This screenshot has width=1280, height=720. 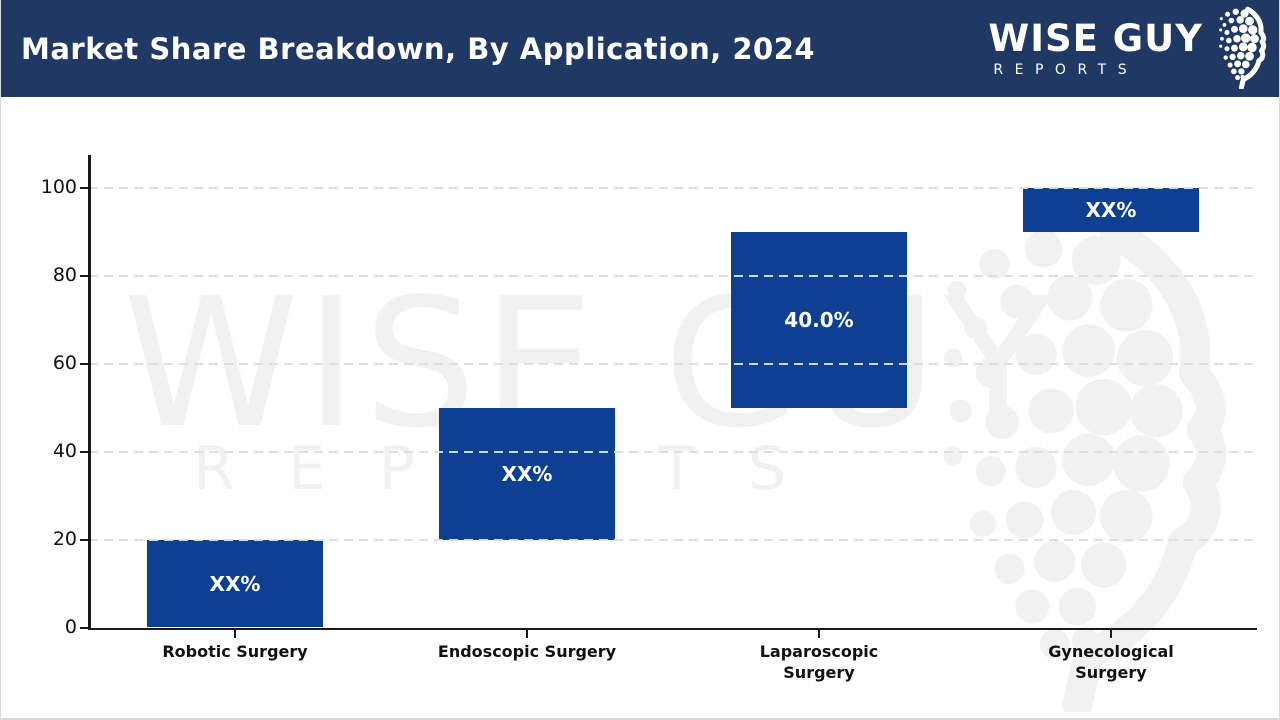 I want to click on wiseguy-logo: WISE GUY REPORTS, so click(x=1128, y=49).